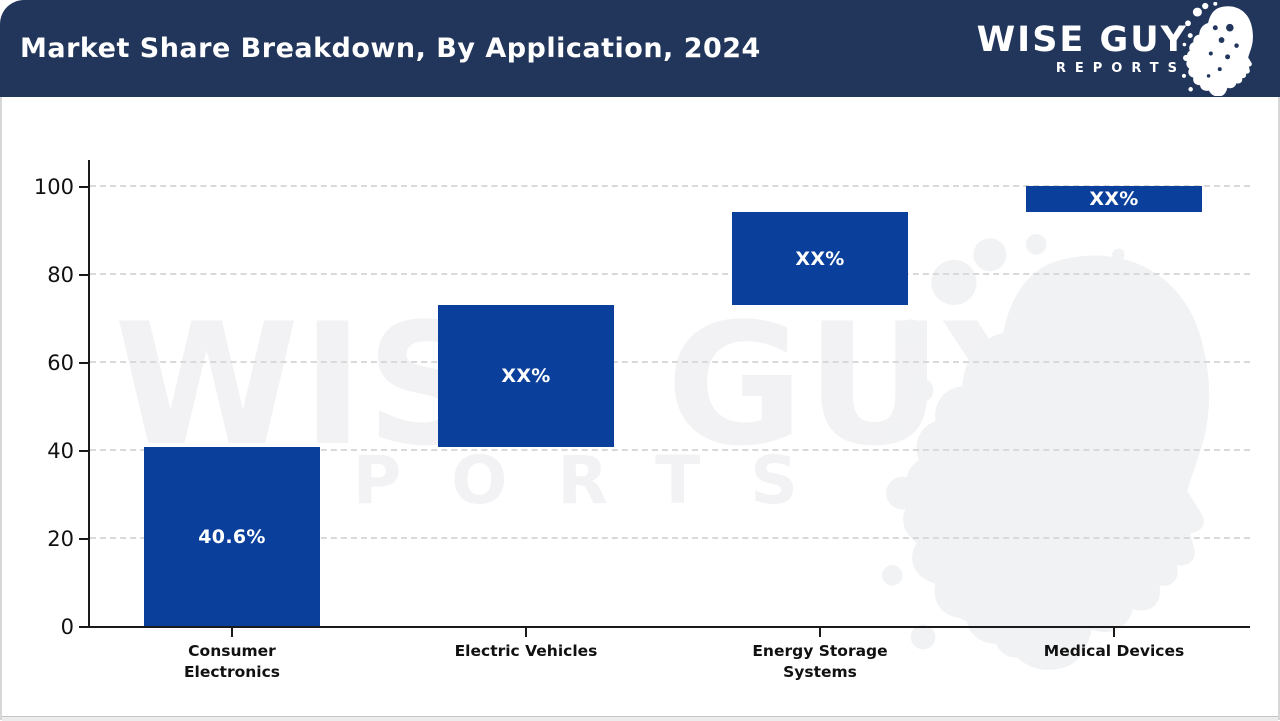 This screenshot has height=721, width=1280. I want to click on x-tick-mark-medical-devices, so click(1114, 632).